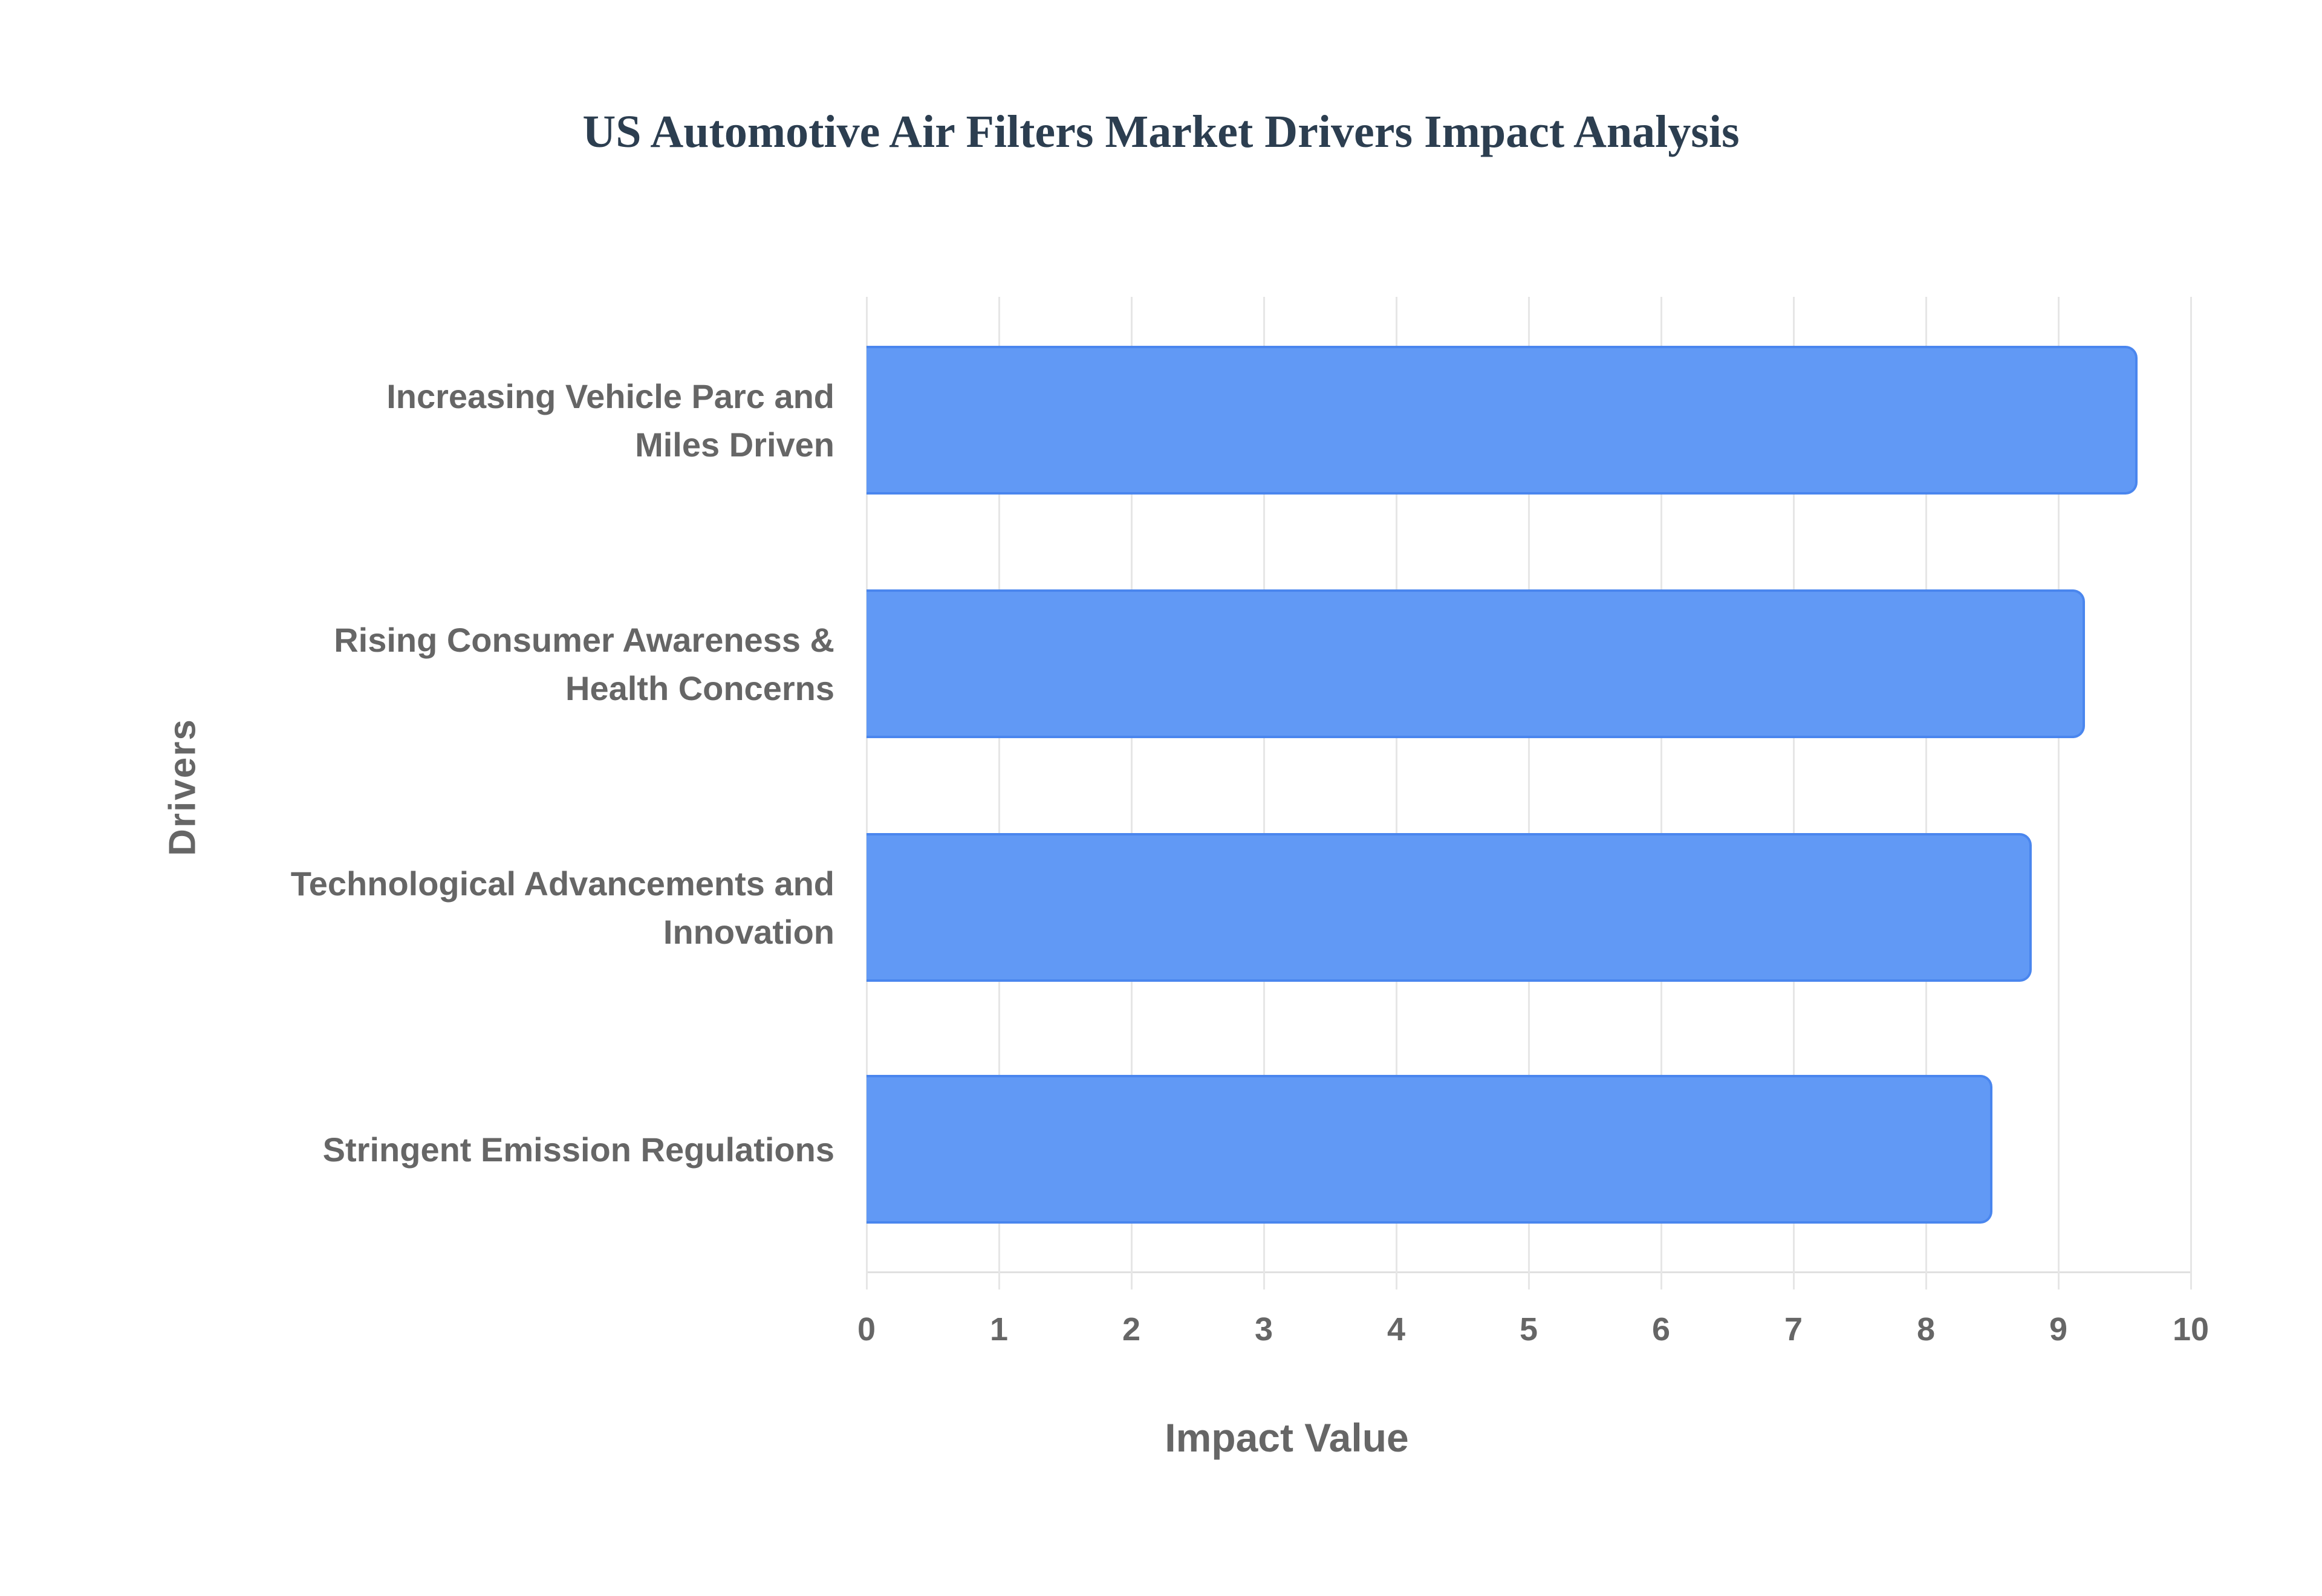 The height and width of the screenshot is (1596, 2322). What do you see at coordinates (867, 1329) in the screenshot?
I see `x-tick-label: 0` at bounding box center [867, 1329].